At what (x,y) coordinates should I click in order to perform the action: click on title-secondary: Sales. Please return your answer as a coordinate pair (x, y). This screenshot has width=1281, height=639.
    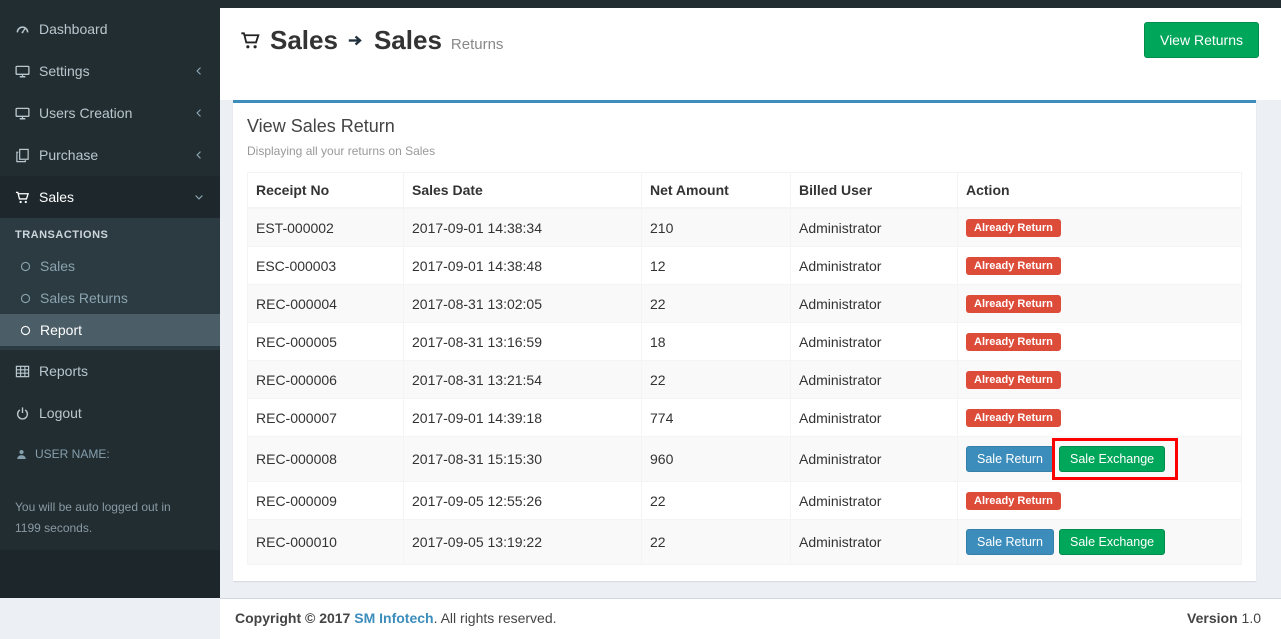
    Looking at the image, I should click on (407, 40).